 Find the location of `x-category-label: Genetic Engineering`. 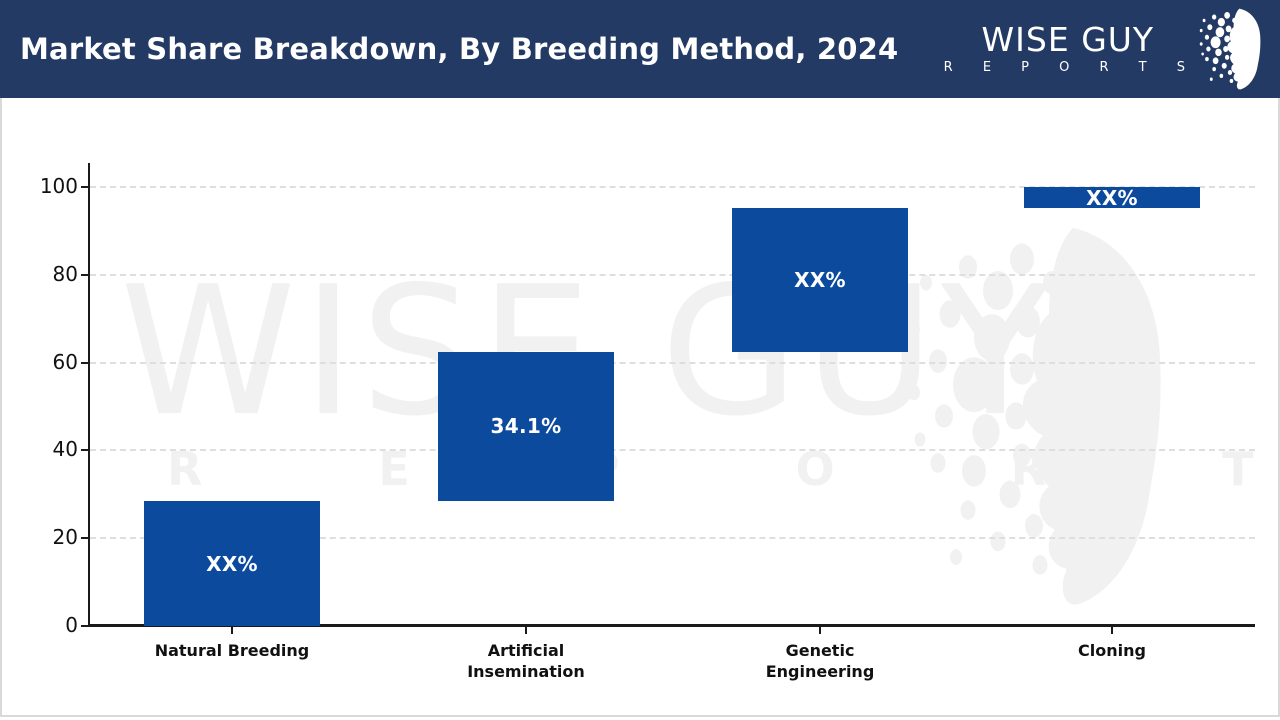

x-category-label: Genetic Engineering is located at coordinates (820, 661).